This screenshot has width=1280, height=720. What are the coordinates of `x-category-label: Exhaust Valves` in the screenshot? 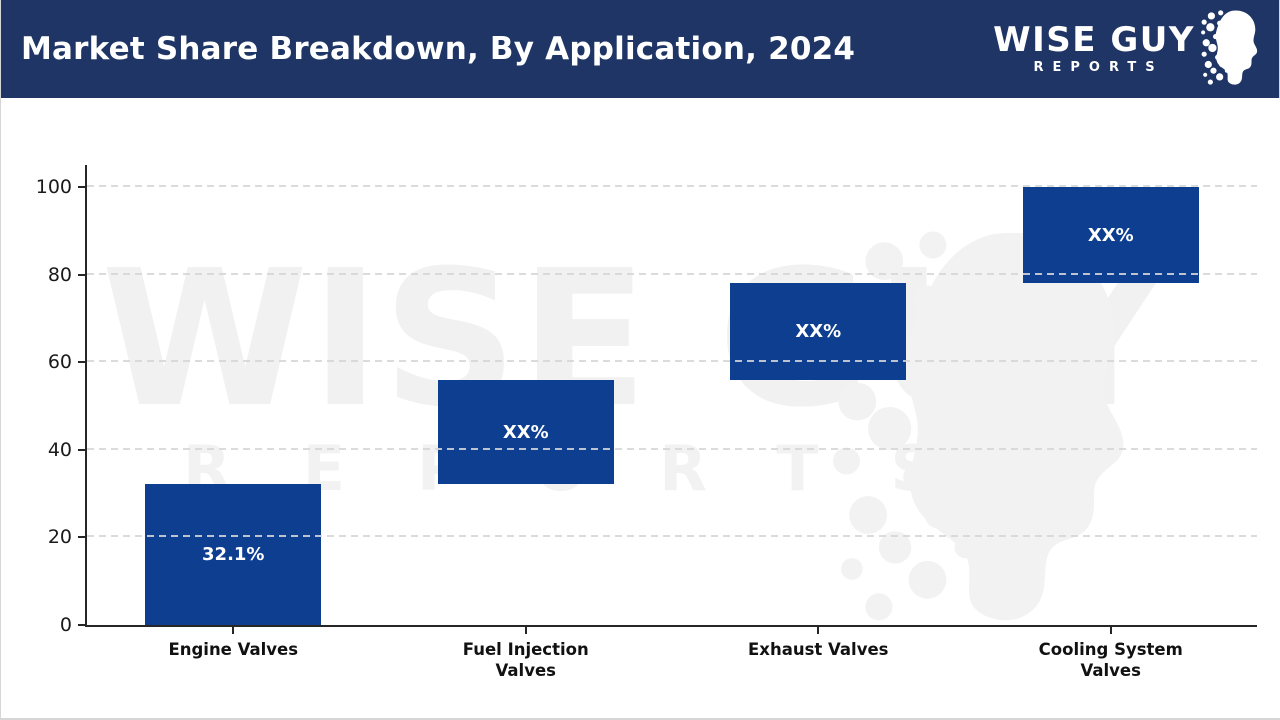 It's located at (818, 649).